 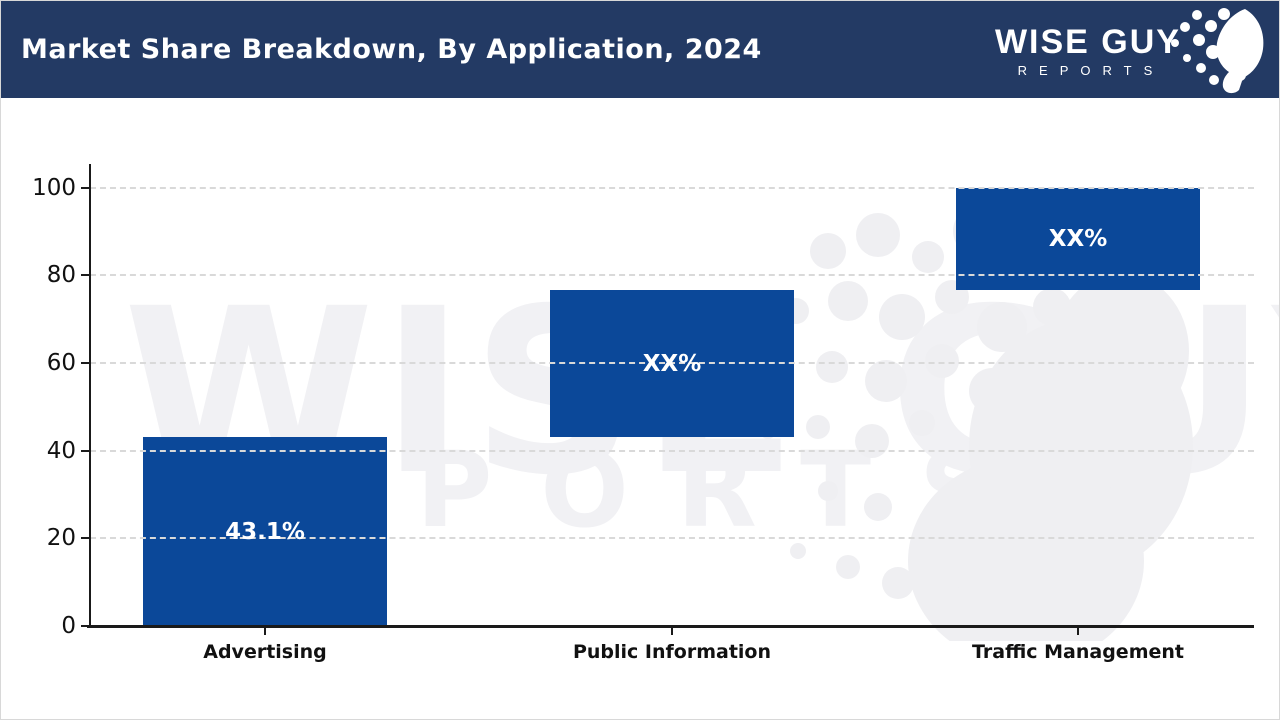 I want to click on brand-logo: WISE GUY REPORTS, so click(x=1131, y=50).